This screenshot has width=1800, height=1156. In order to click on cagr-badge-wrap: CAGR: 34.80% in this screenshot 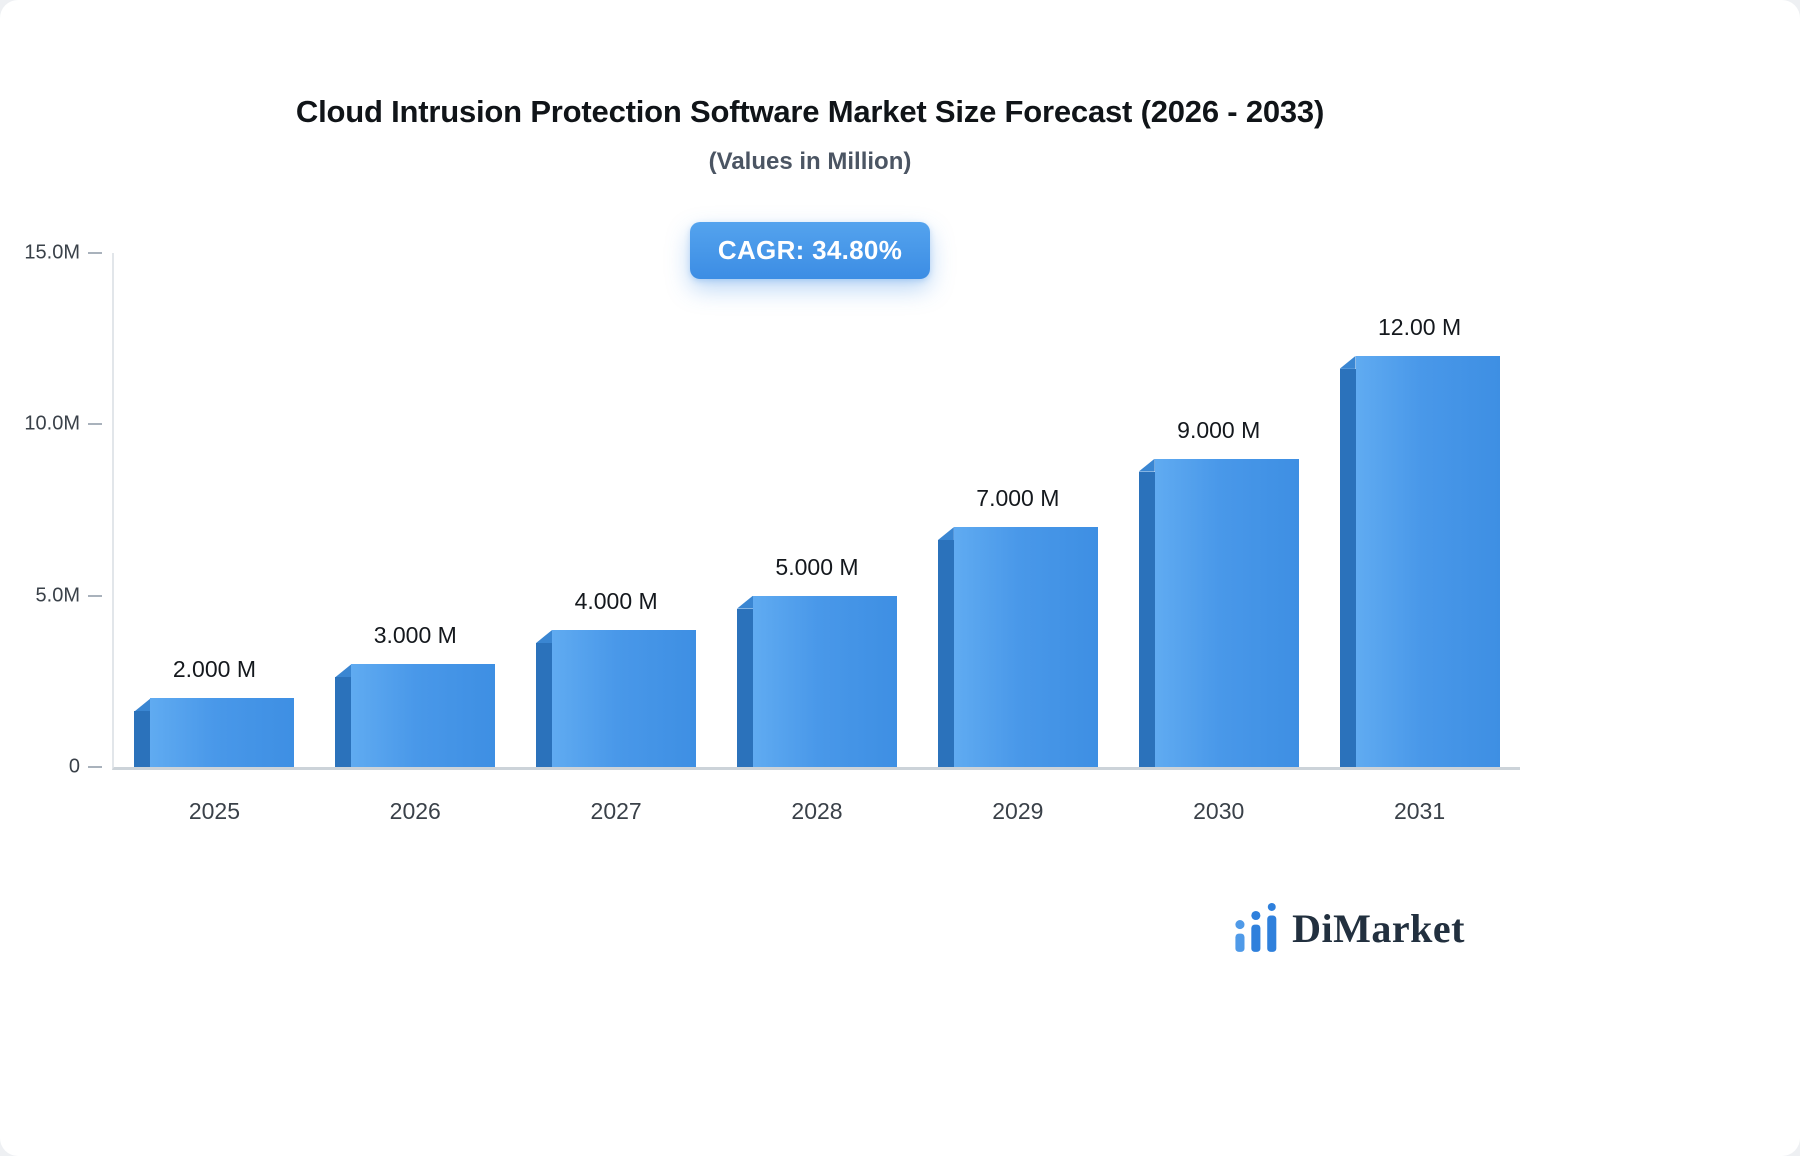, I will do `click(810, 250)`.